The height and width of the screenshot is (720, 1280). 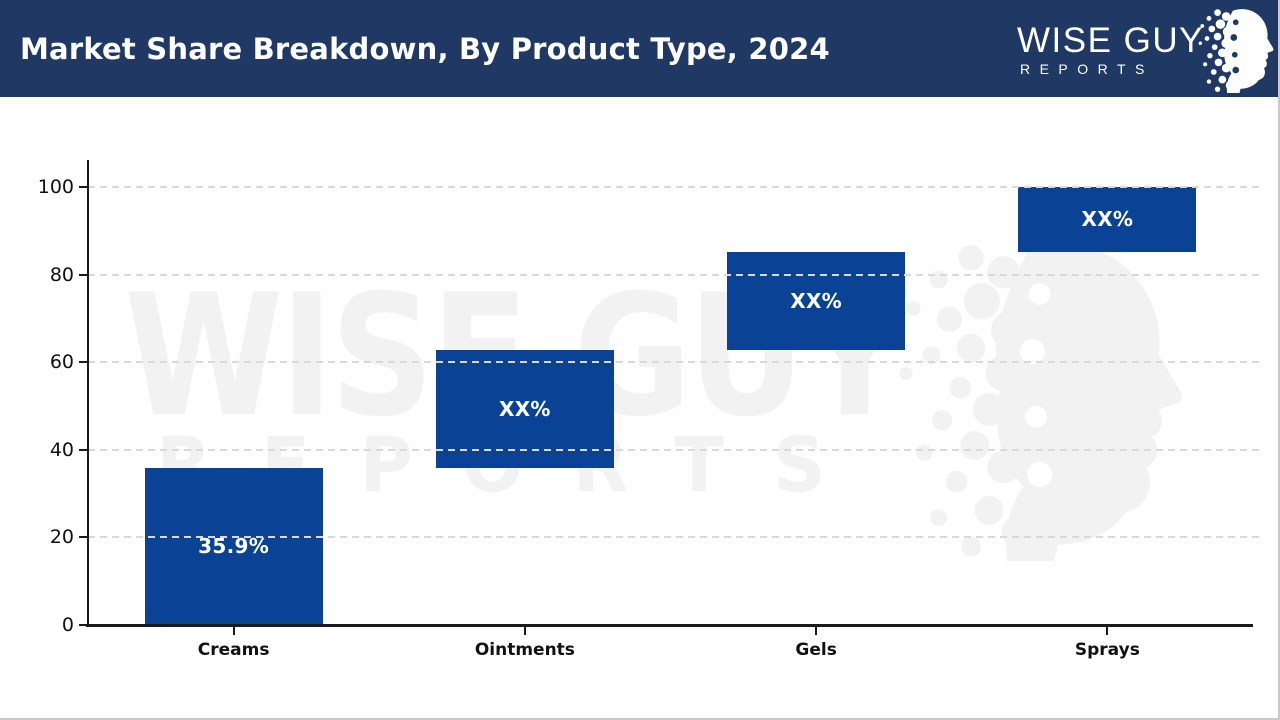 What do you see at coordinates (1107, 631) in the screenshot?
I see `x-tick-sprays` at bounding box center [1107, 631].